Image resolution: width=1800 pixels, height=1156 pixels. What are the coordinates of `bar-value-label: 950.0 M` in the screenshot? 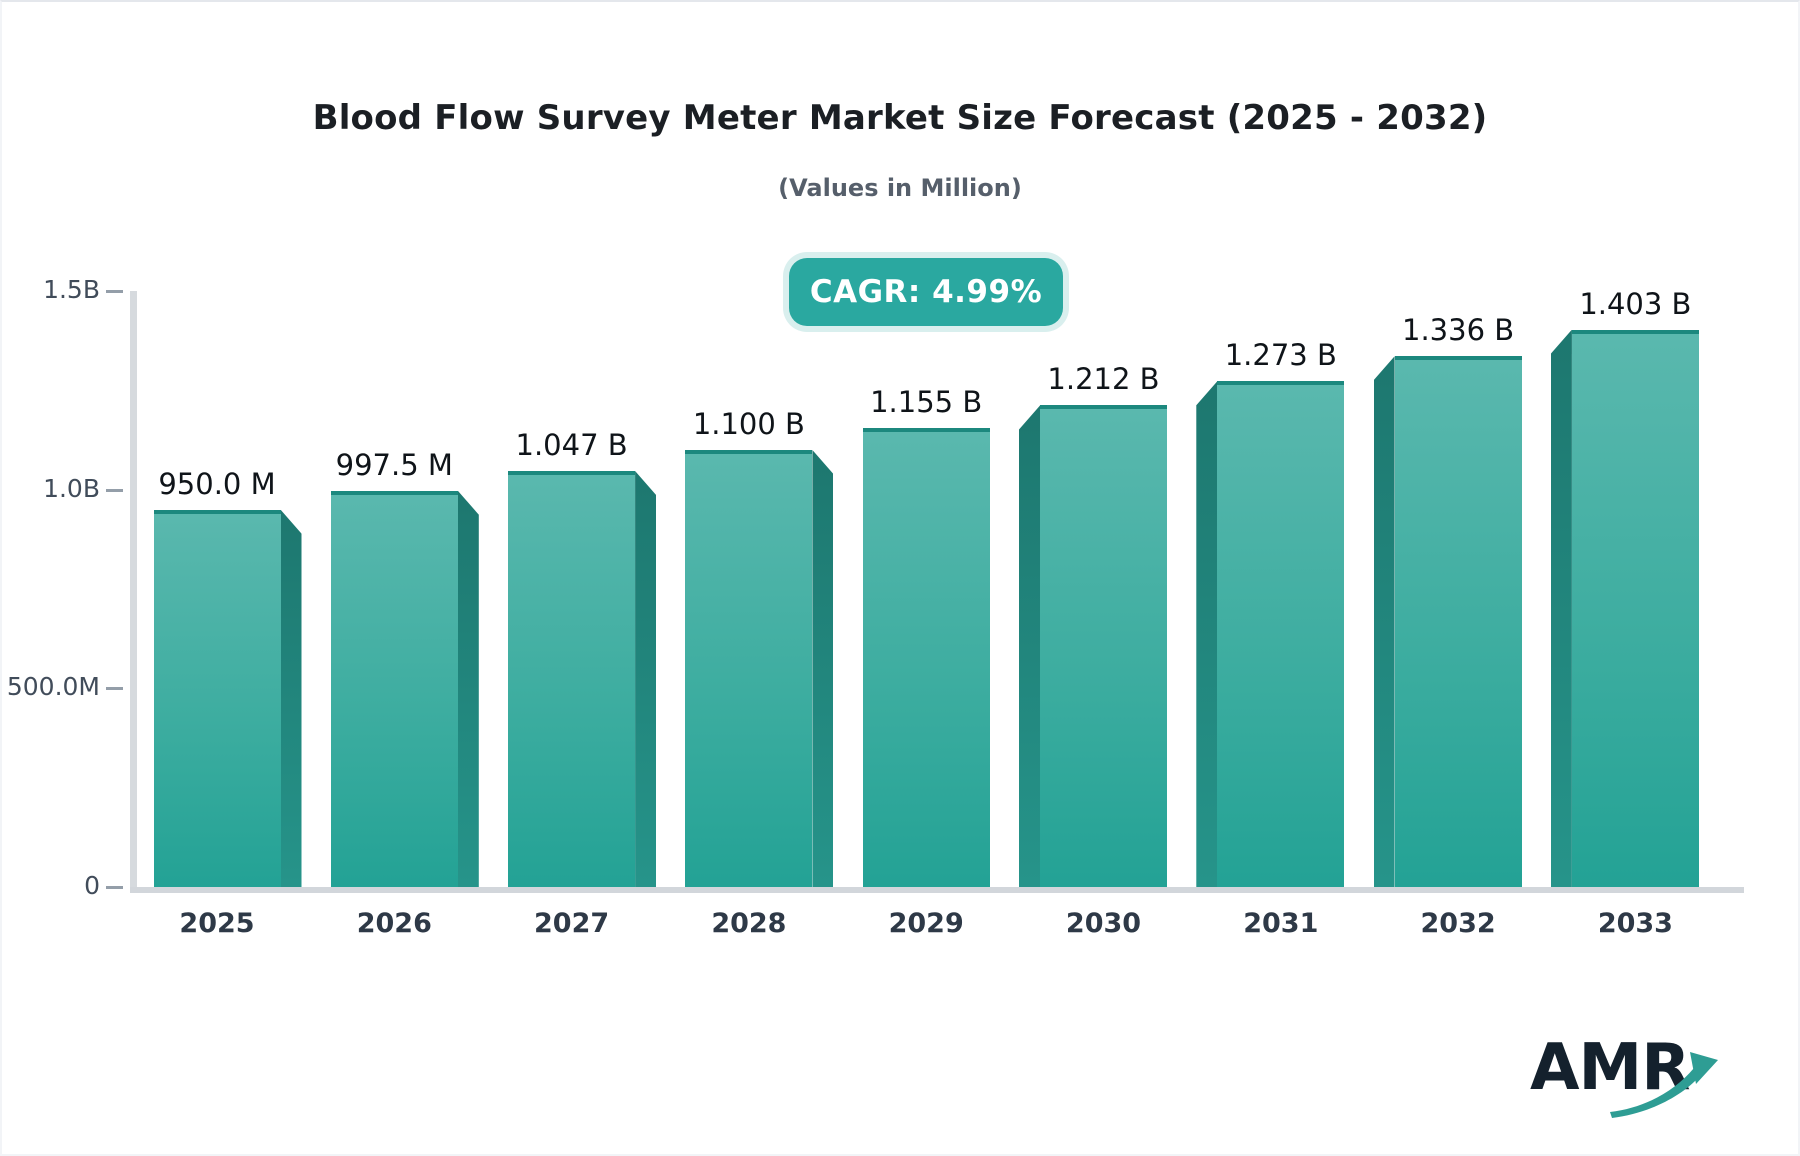 It's located at (217, 483).